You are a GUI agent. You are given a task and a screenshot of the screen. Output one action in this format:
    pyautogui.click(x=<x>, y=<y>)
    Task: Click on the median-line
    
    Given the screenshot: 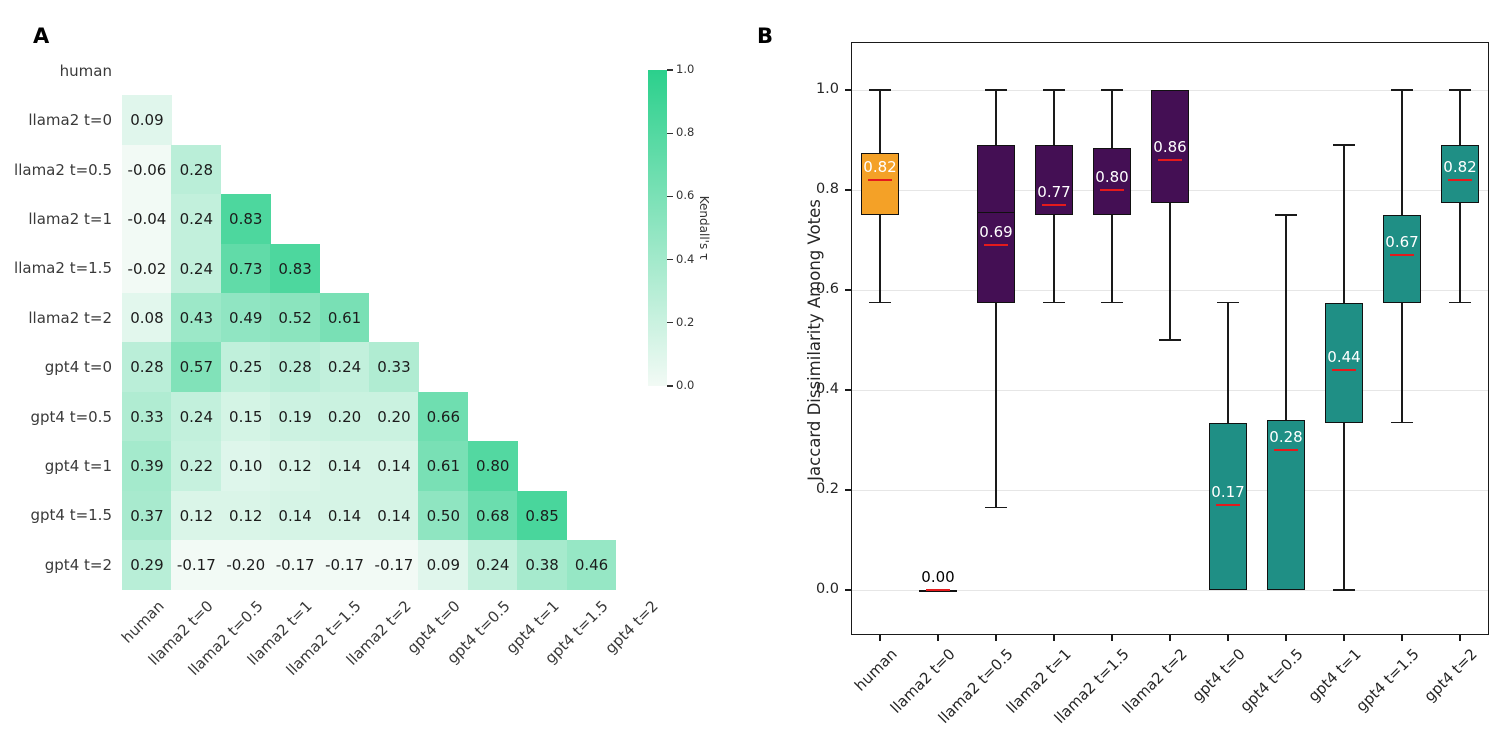 What is the action you would take?
    pyautogui.click(x=996, y=212)
    